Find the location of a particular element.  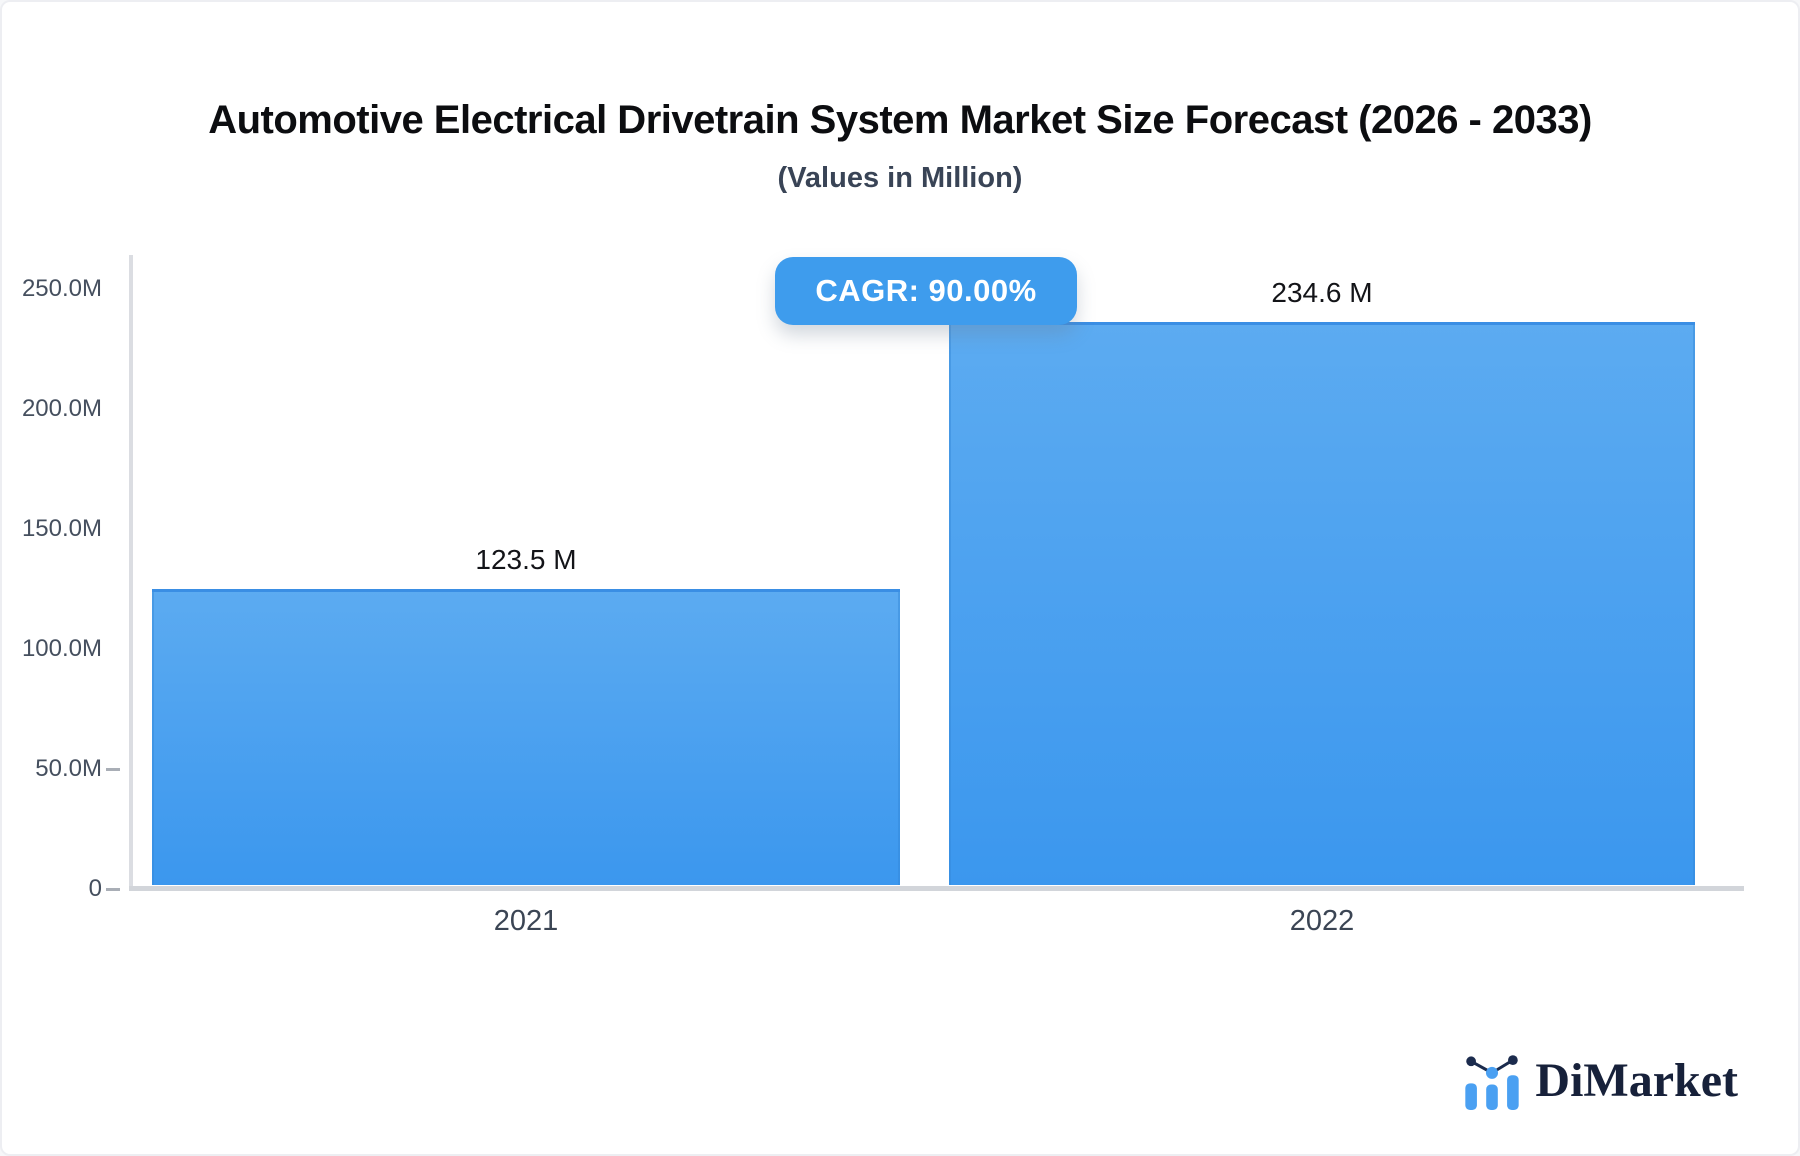

x-axis-baseline is located at coordinates (936, 888).